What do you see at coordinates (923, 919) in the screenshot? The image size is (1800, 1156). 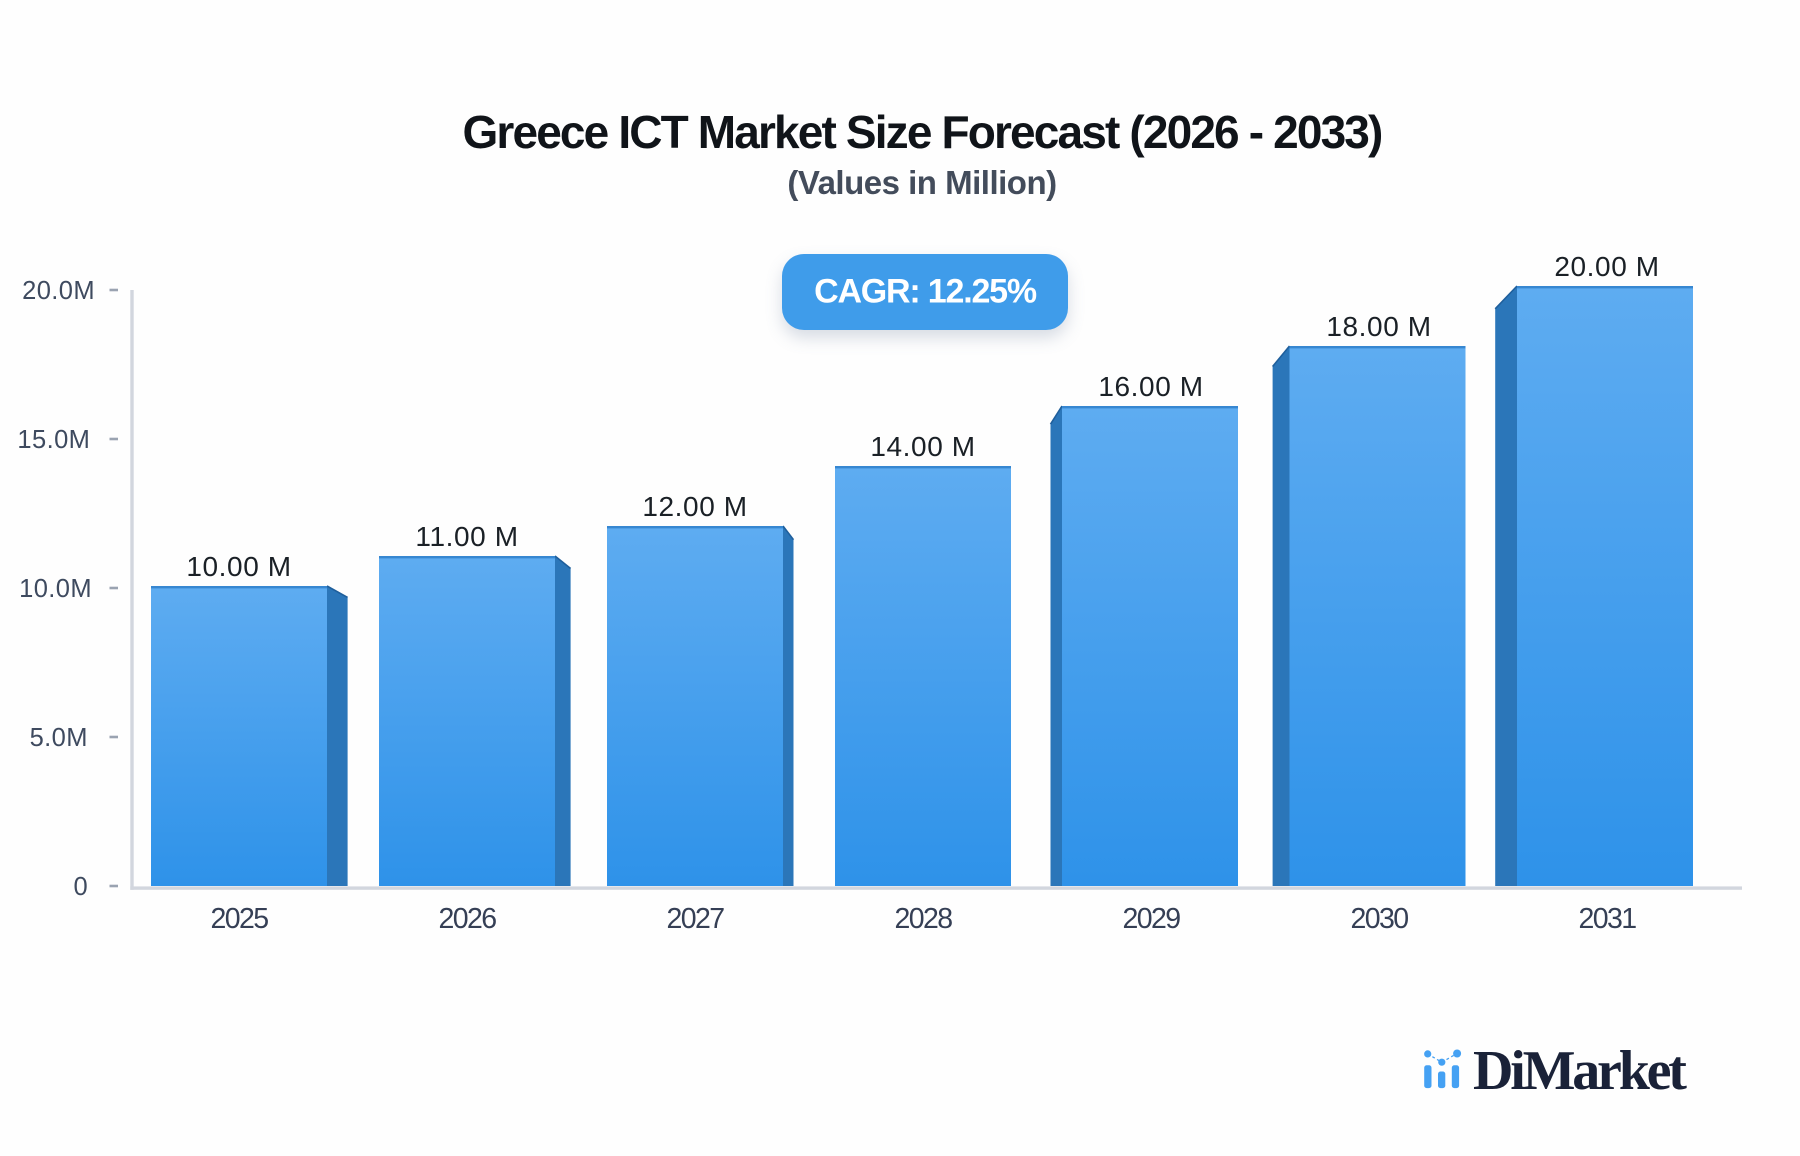 I see `svg-text: 2028` at bounding box center [923, 919].